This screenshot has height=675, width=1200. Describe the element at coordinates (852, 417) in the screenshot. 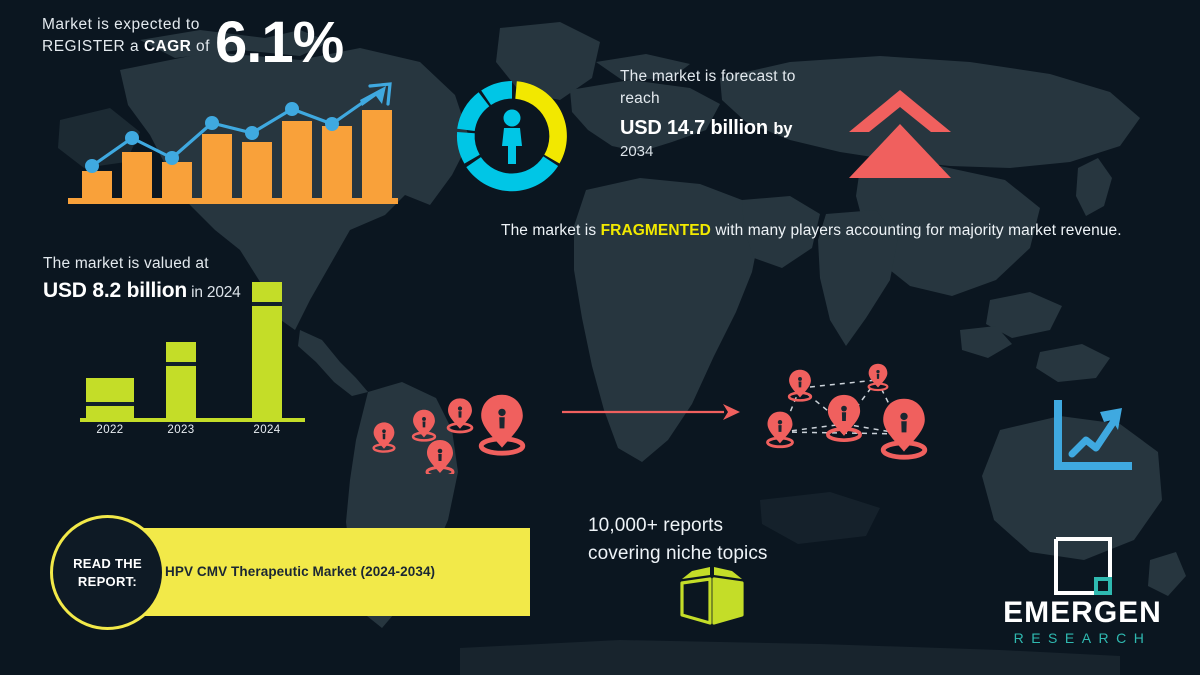

I see `map-pins-cluster-right` at that location.